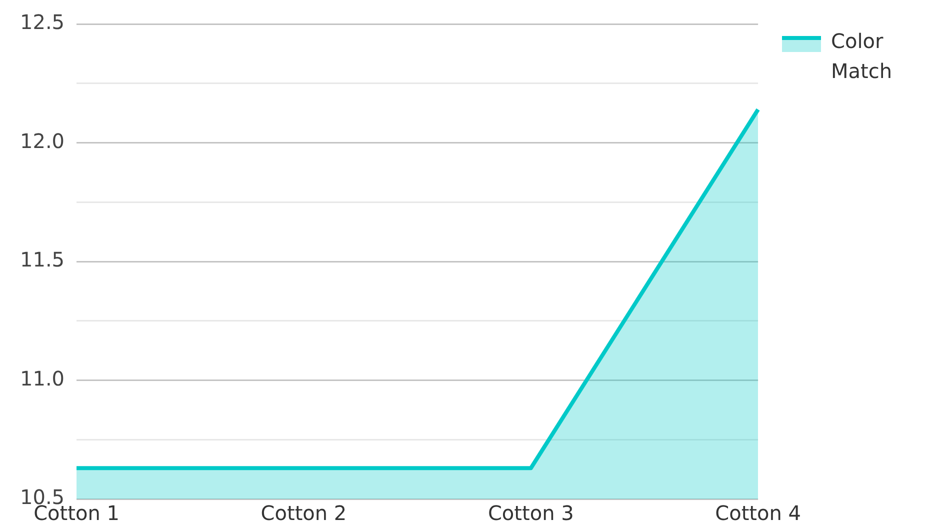 Image resolution: width=945 pixels, height=531 pixels. Describe the element at coordinates (42, 378) in the screenshot. I see `y-tick-label: 11.0` at that location.